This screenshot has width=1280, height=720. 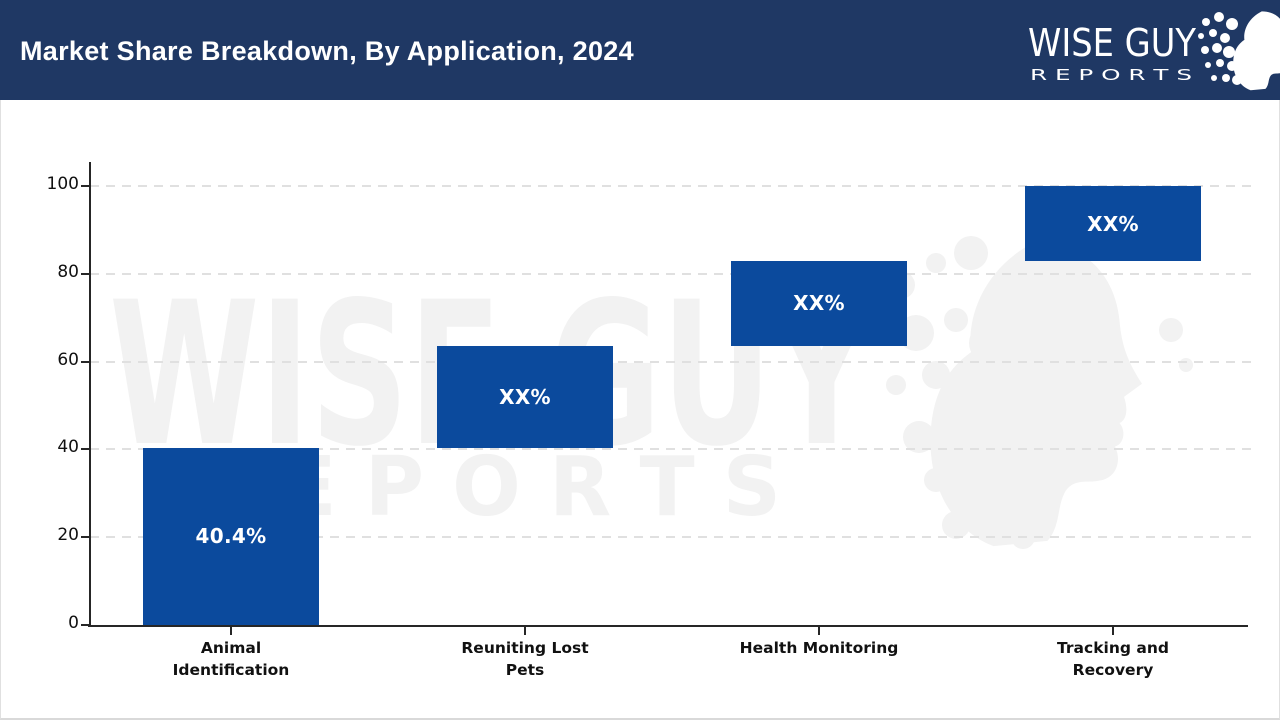 I want to click on y-tick-label-40: 40, so click(x=68, y=447).